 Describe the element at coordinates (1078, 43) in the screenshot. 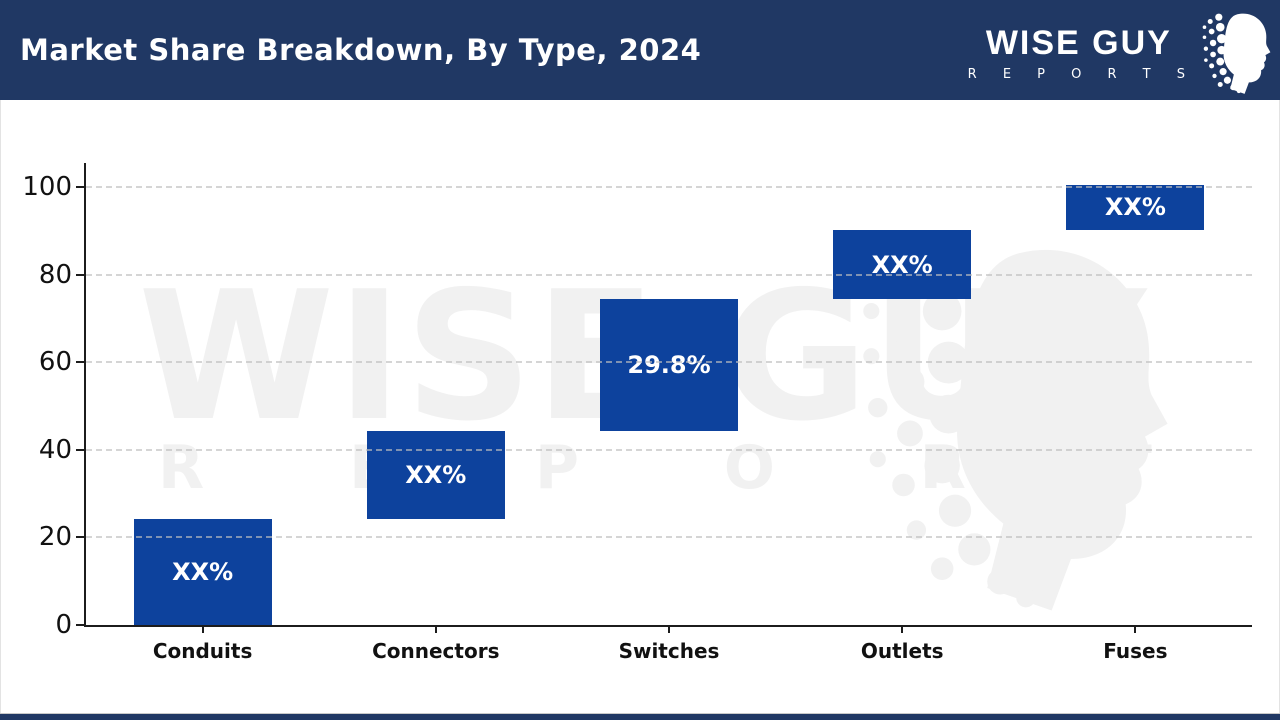

I see `logo-wordmark: WISE GUY` at that location.